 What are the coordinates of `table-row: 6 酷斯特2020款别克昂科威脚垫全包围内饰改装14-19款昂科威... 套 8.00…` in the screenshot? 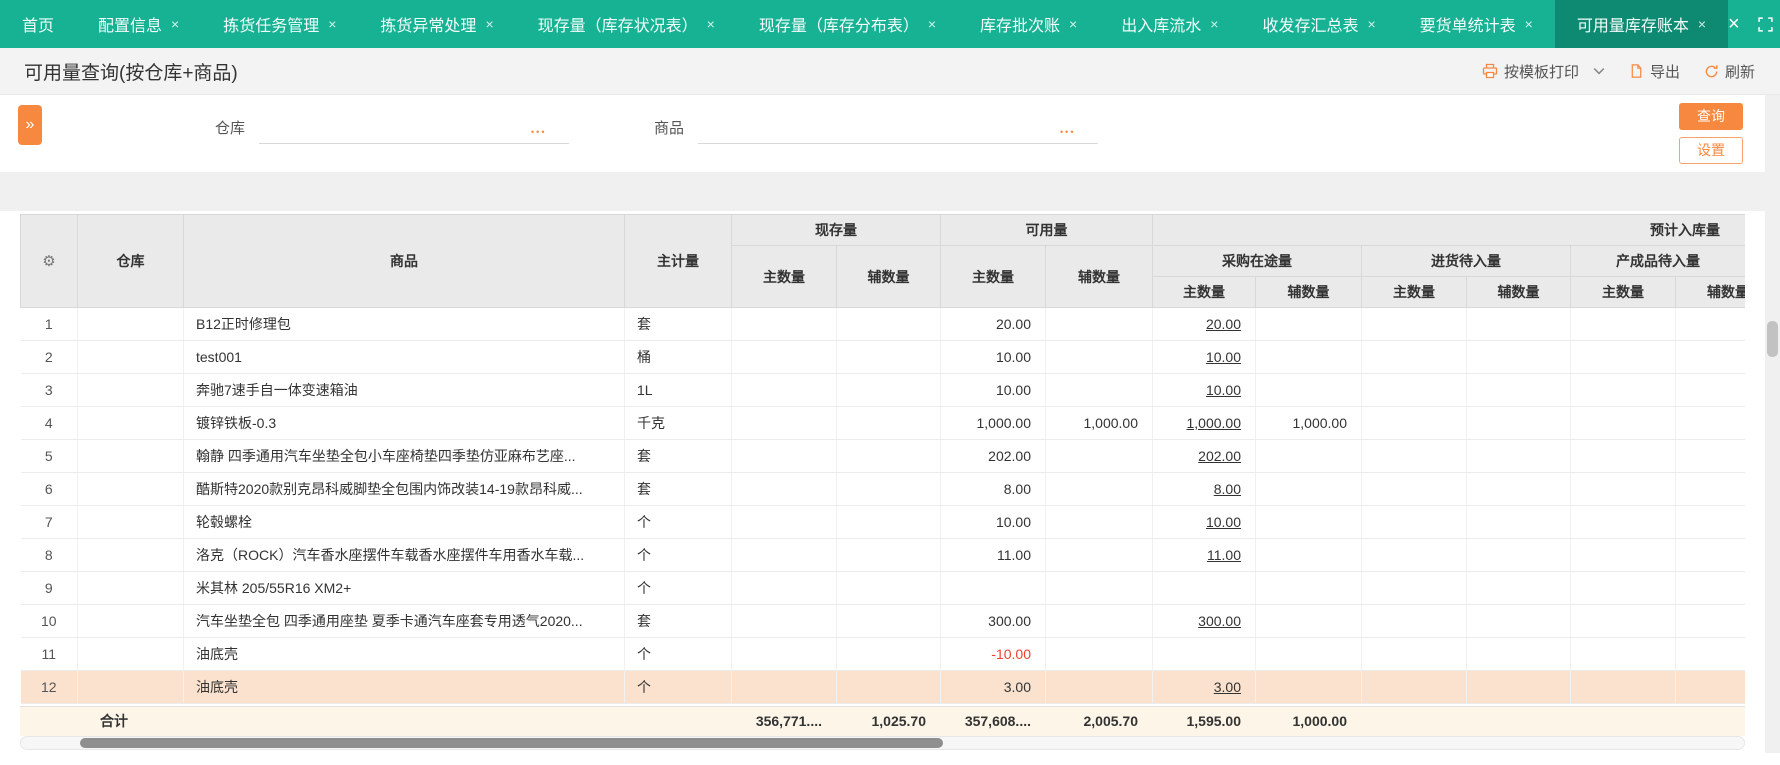 It's located at (882, 489).